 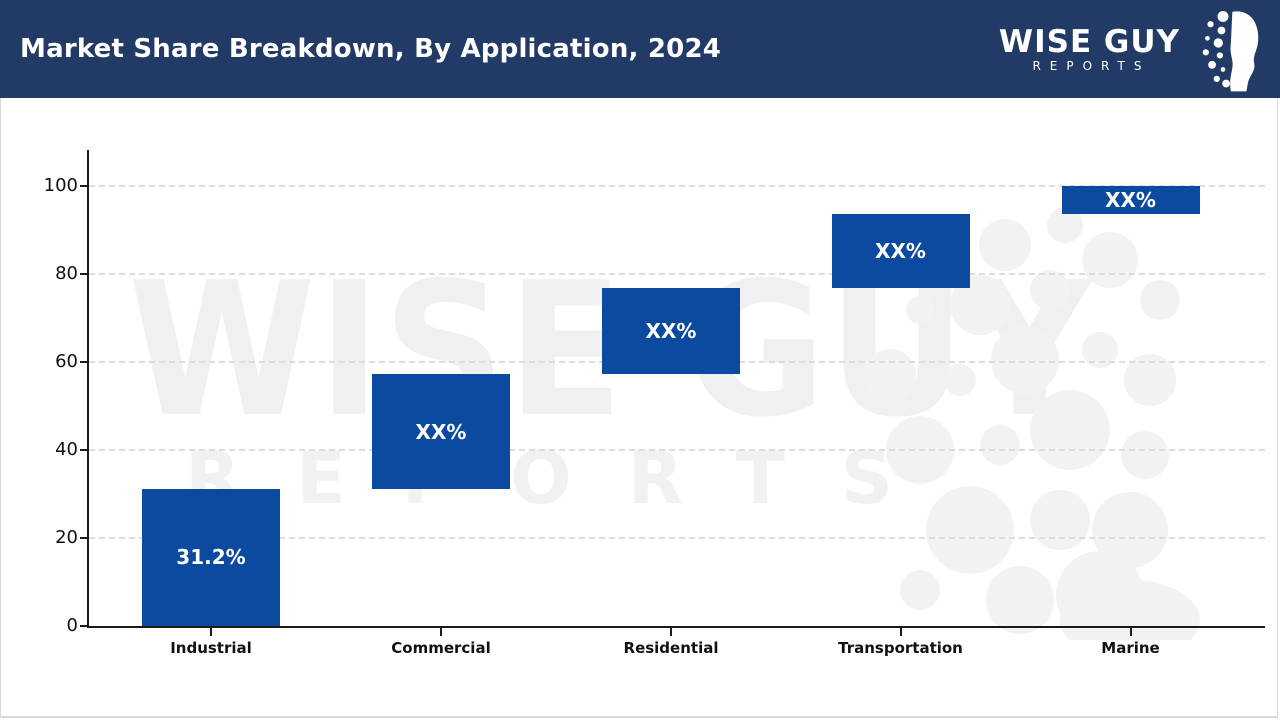 I want to click on bar-industrial: 31.2%, so click(x=211, y=557).